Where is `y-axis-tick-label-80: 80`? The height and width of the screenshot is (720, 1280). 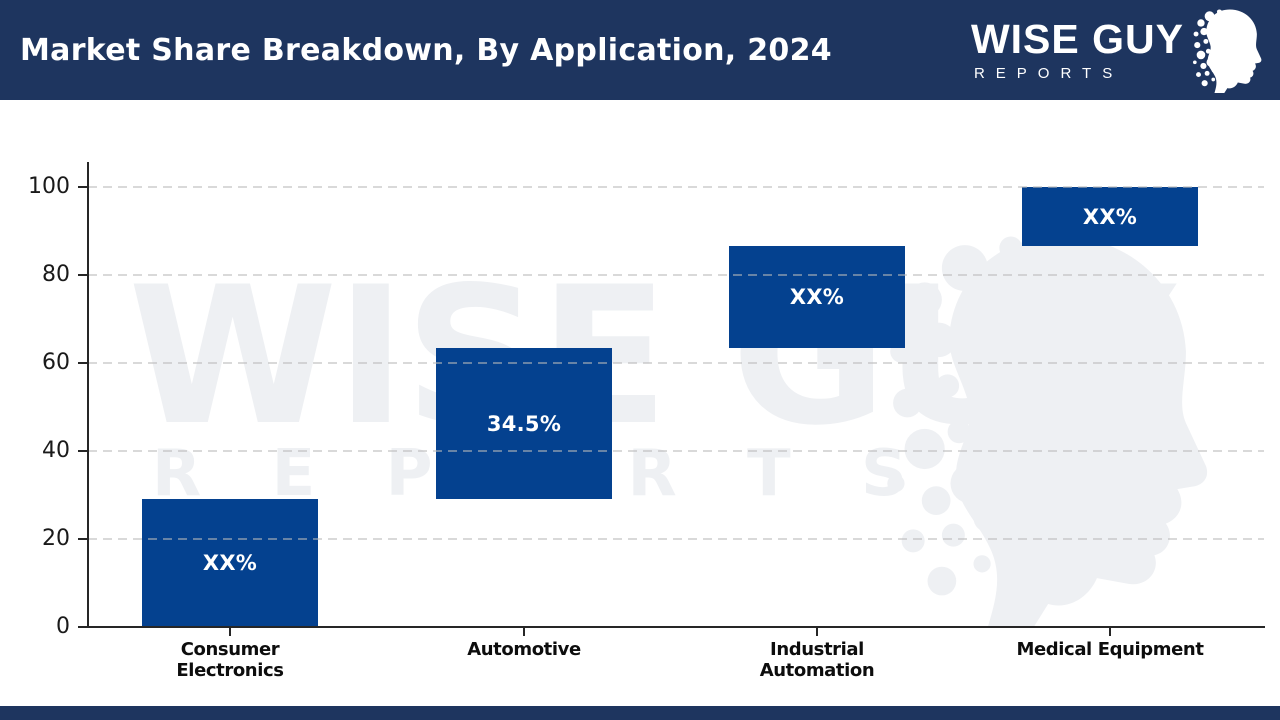 y-axis-tick-label-80: 80 is located at coordinates (56, 274).